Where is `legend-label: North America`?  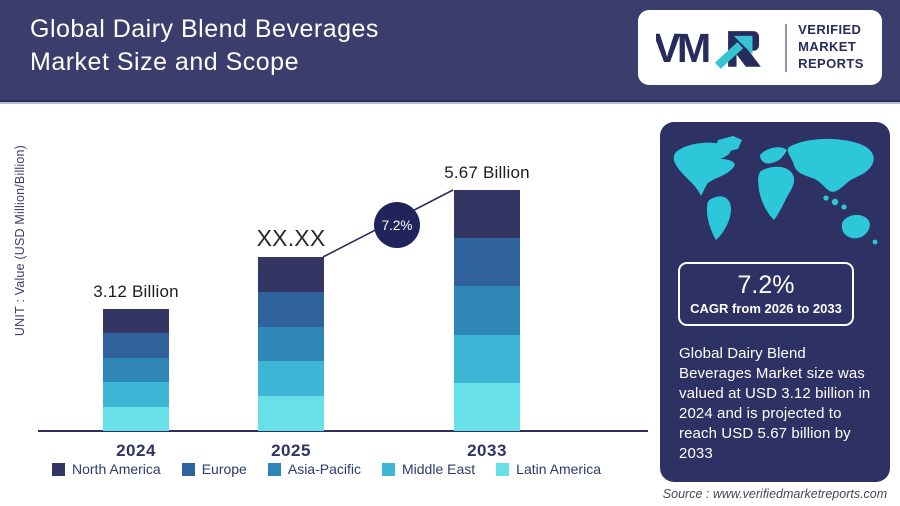 legend-label: North America is located at coordinates (116, 469).